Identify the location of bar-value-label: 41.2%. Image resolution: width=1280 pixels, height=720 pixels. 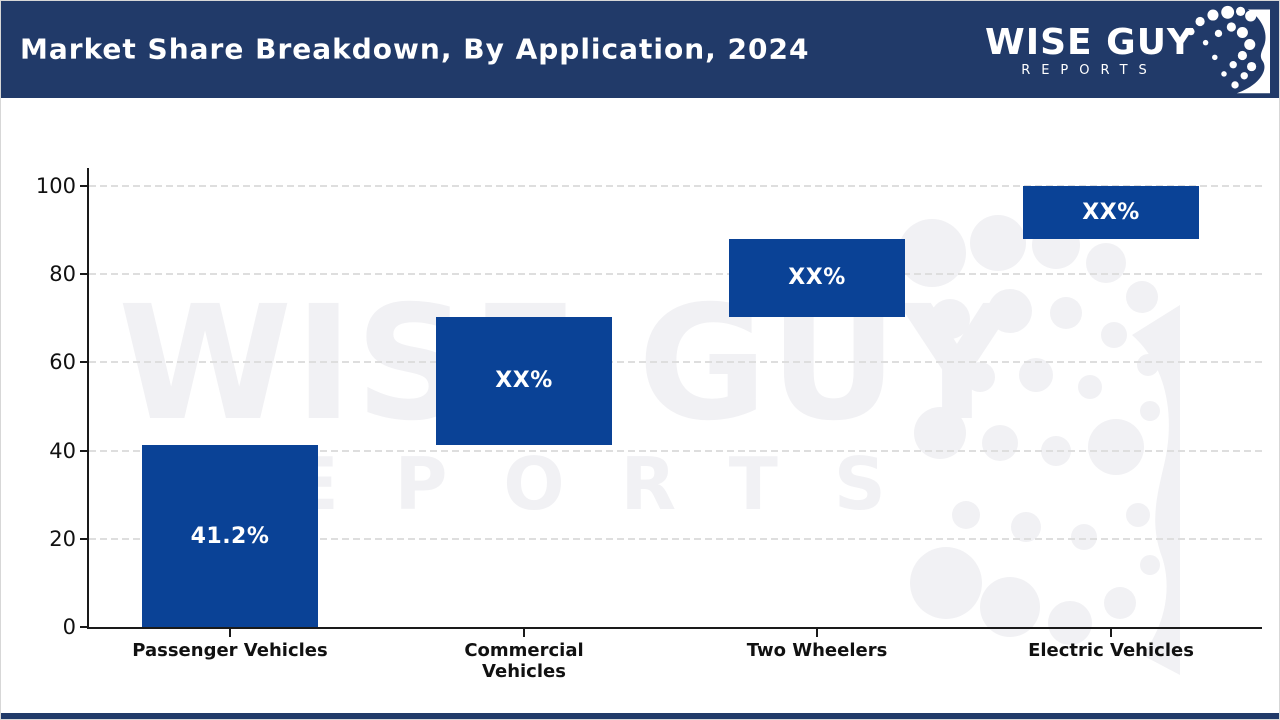
(230, 536).